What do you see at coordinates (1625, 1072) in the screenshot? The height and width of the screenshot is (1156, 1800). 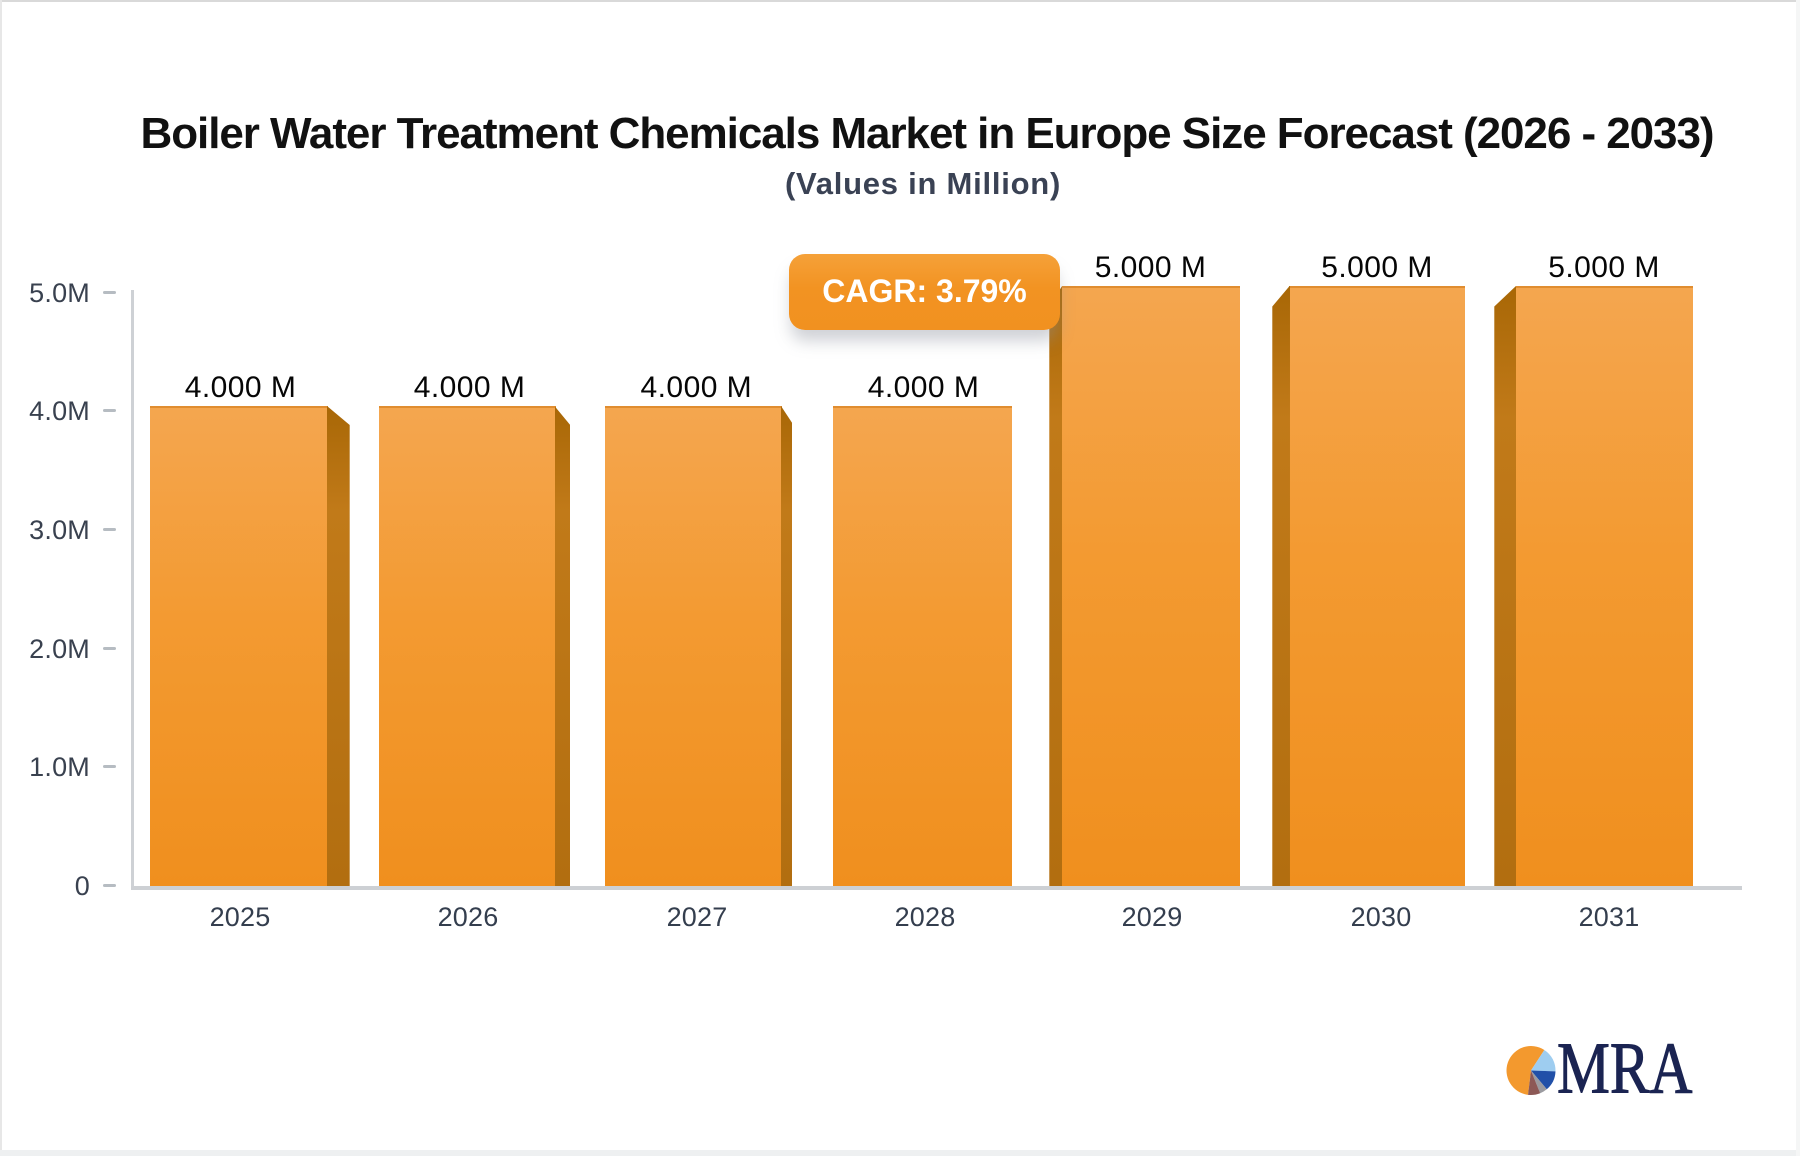 I see `svg-text: MRA` at bounding box center [1625, 1072].